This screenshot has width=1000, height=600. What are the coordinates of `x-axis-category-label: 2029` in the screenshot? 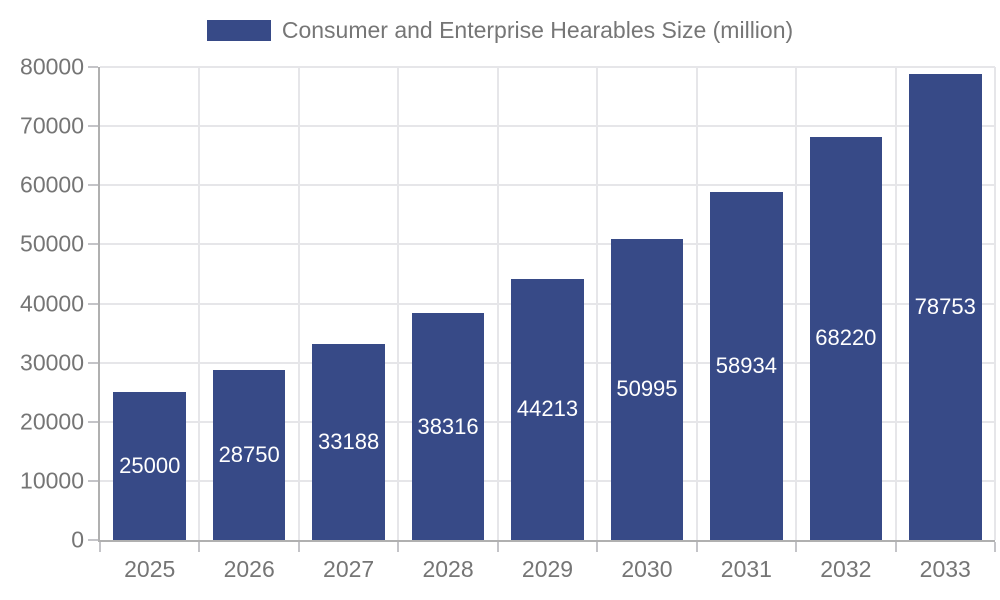 It's located at (547, 569).